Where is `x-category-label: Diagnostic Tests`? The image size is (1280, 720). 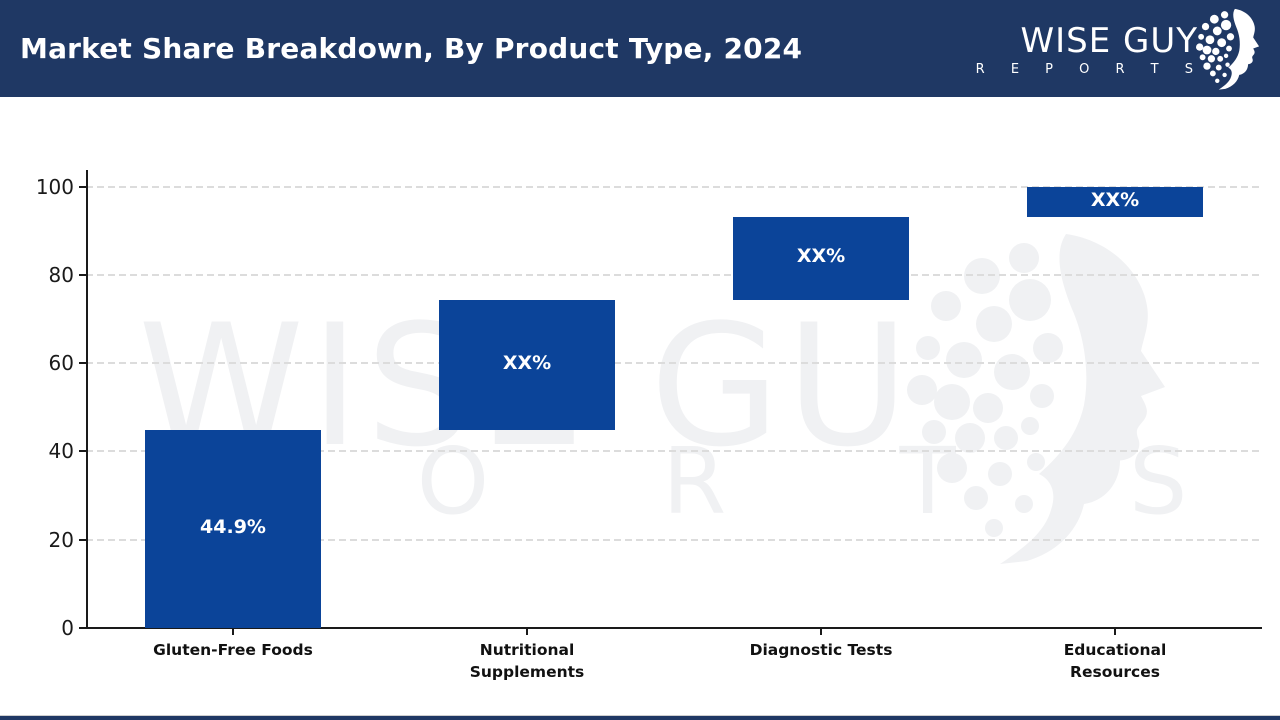 x-category-label: Diagnostic Tests is located at coordinates (821, 650).